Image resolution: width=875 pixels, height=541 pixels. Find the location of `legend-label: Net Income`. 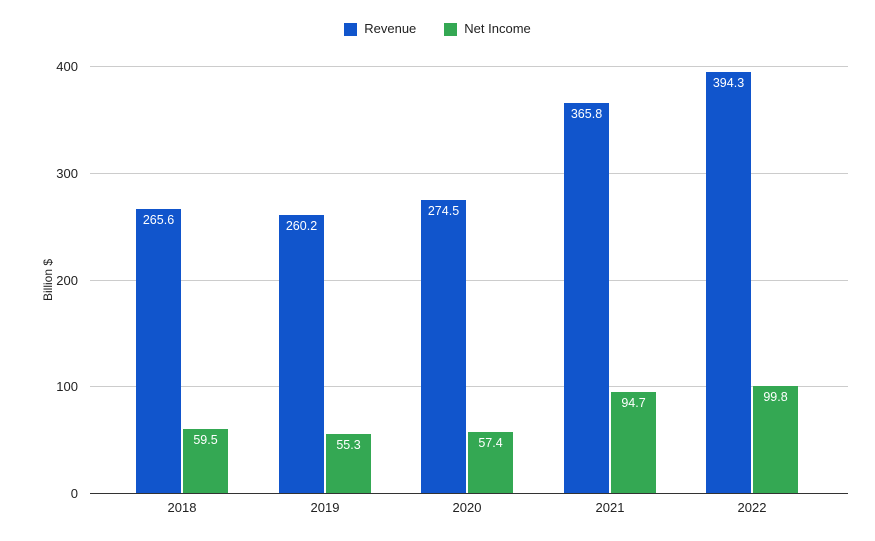

legend-label: Net Income is located at coordinates (497, 28).